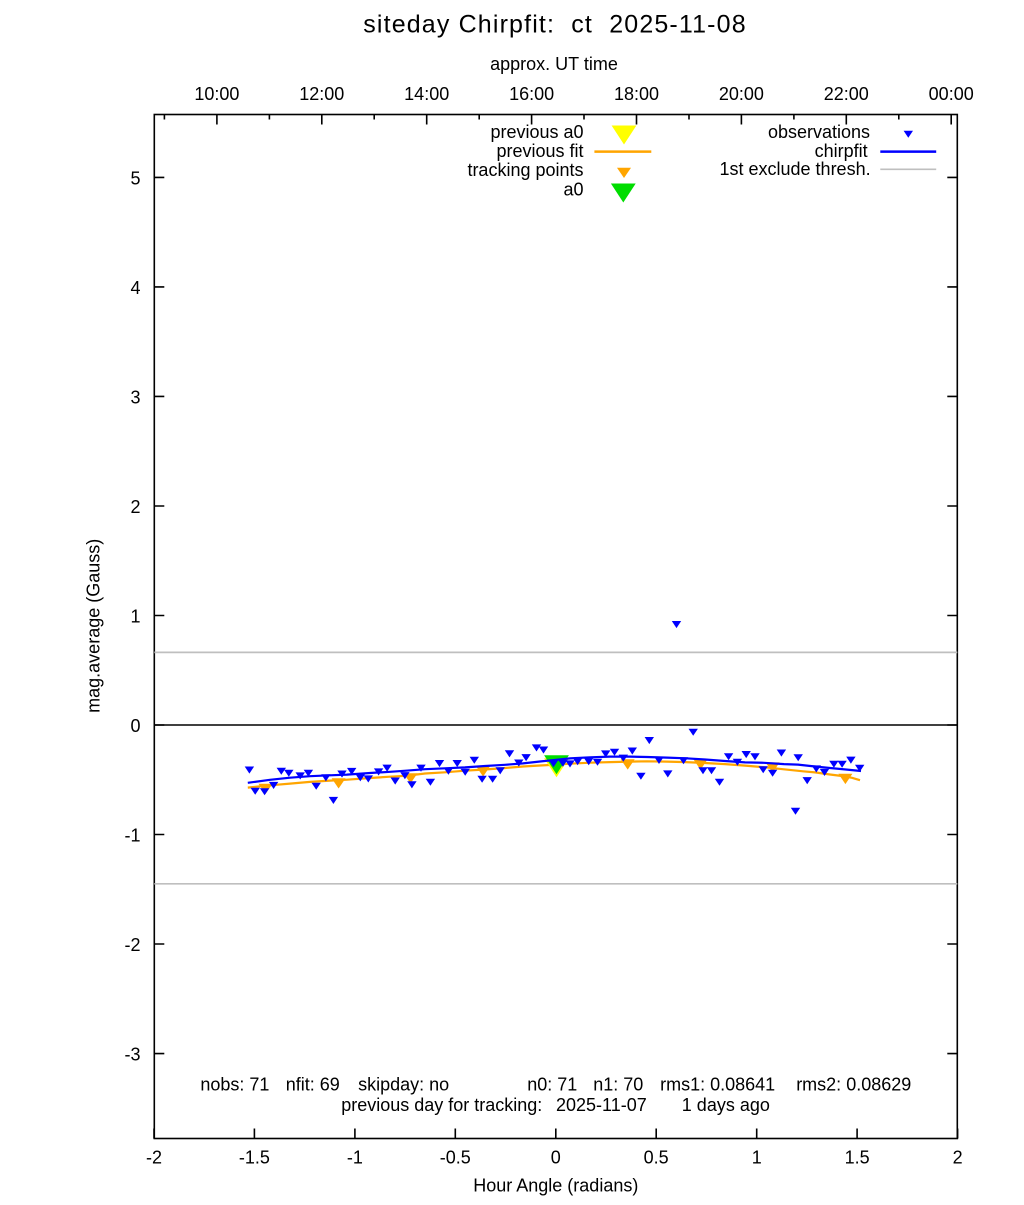  I want to click on svg-text: a0, so click(573, 189).